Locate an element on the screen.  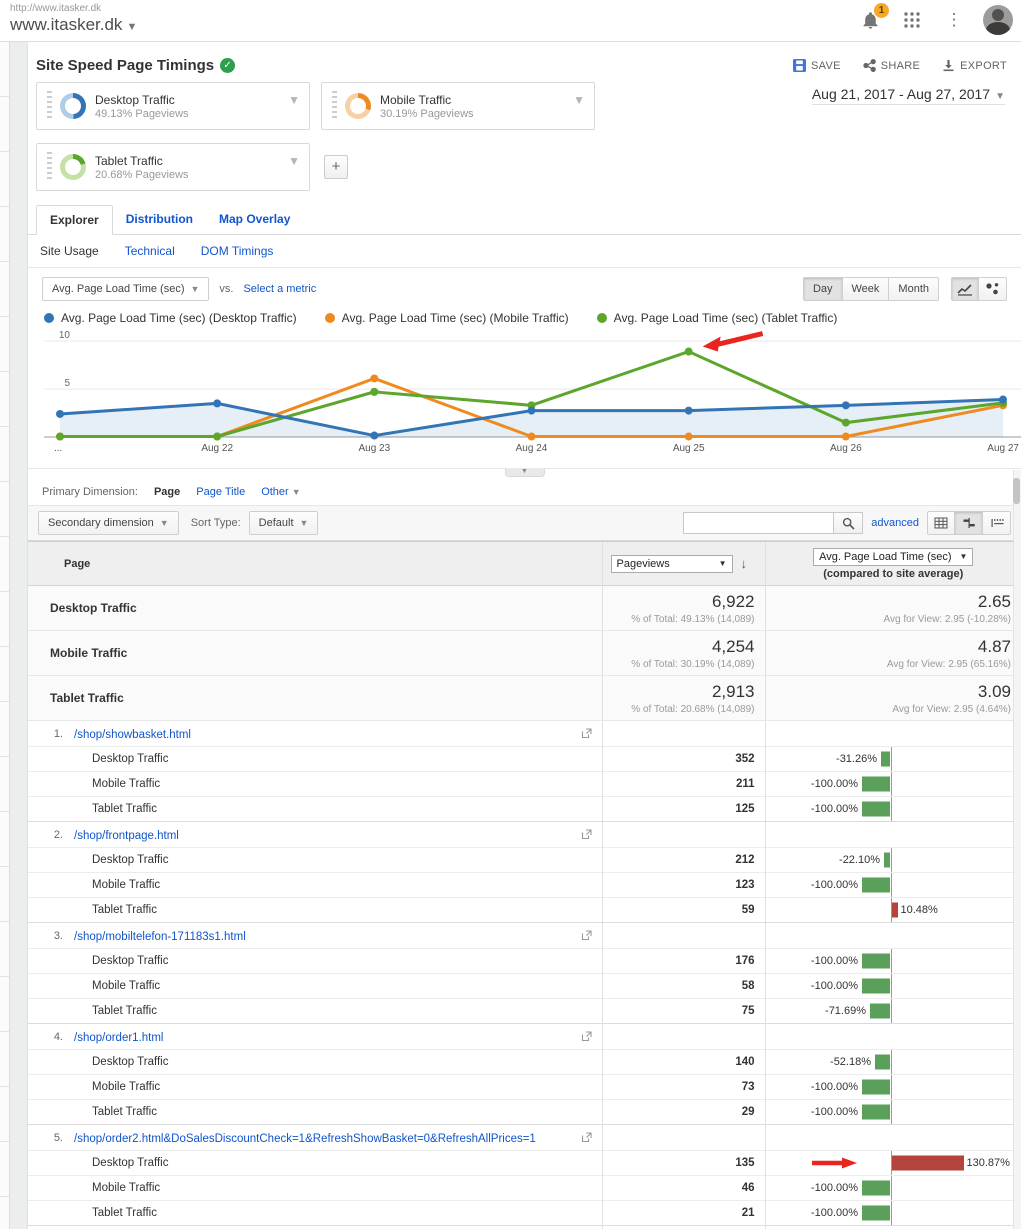
svg-text: 5 is located at coordinates (67, 383).